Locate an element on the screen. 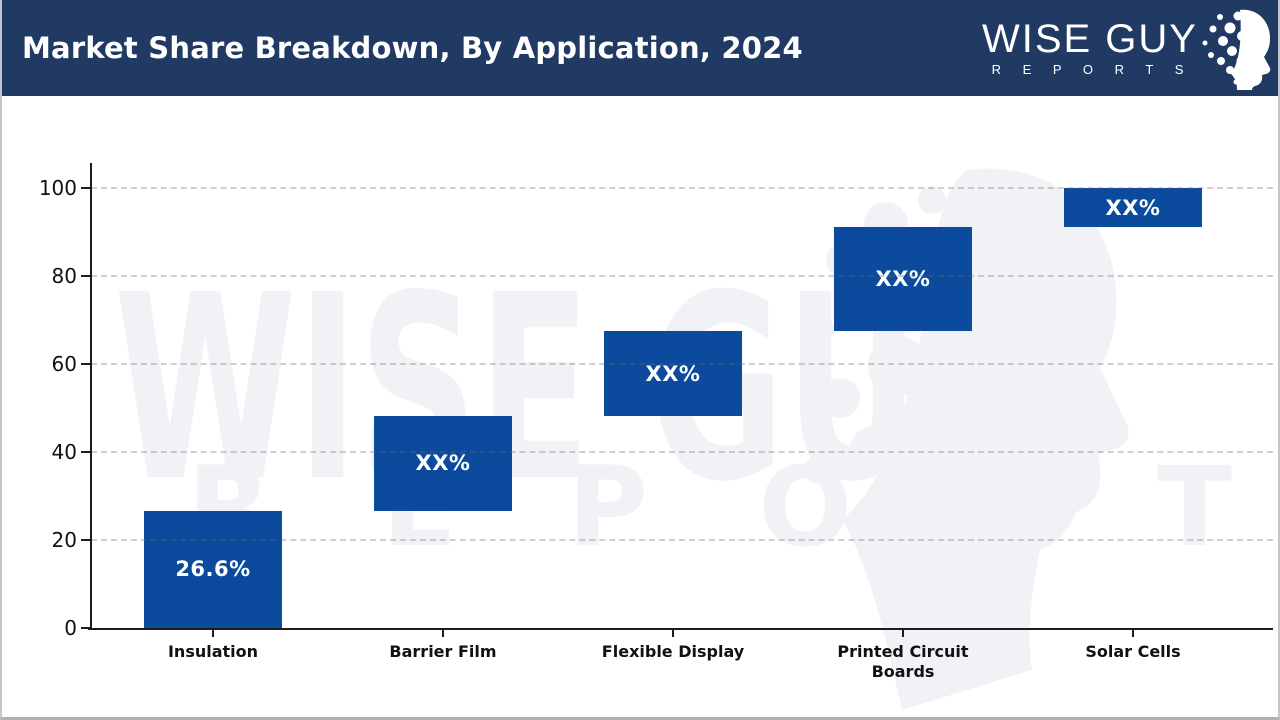 This screenshot has height=720, width=1280. y-axis-tick-label: 80 is located at coordinates (64, 276).